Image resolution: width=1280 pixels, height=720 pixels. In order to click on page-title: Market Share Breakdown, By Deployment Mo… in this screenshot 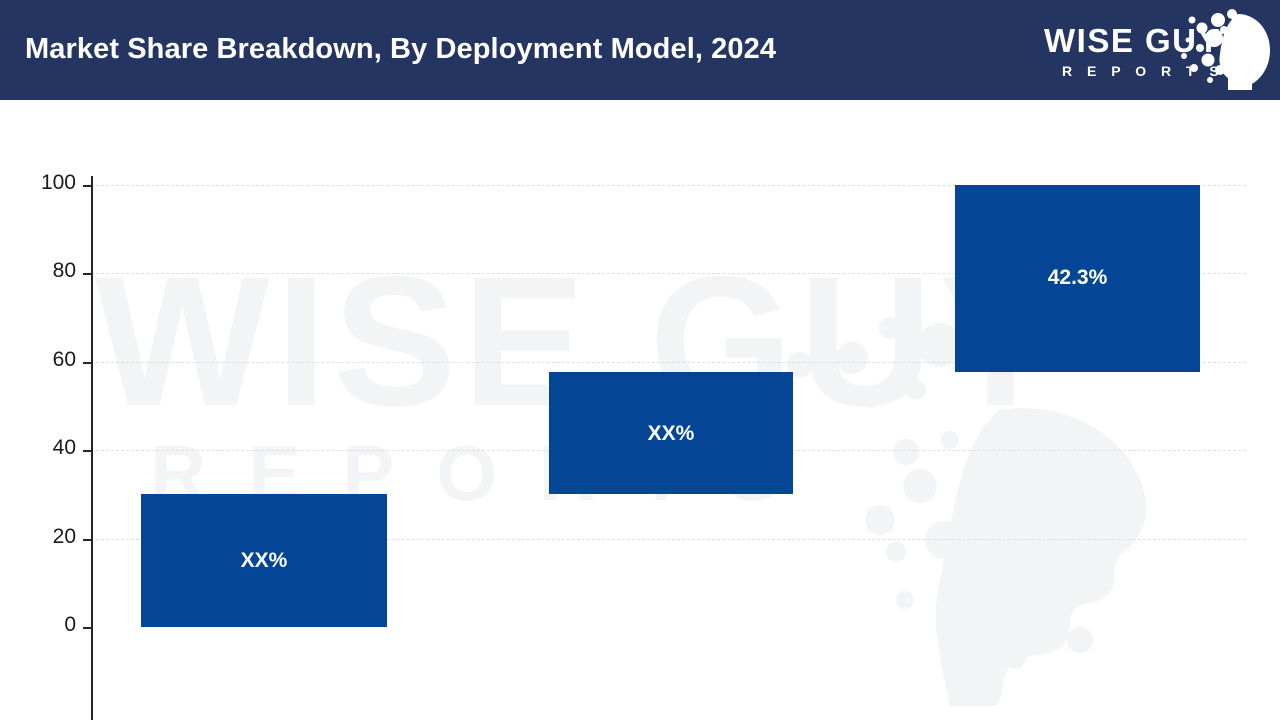, I will do `click(401, 49)`.